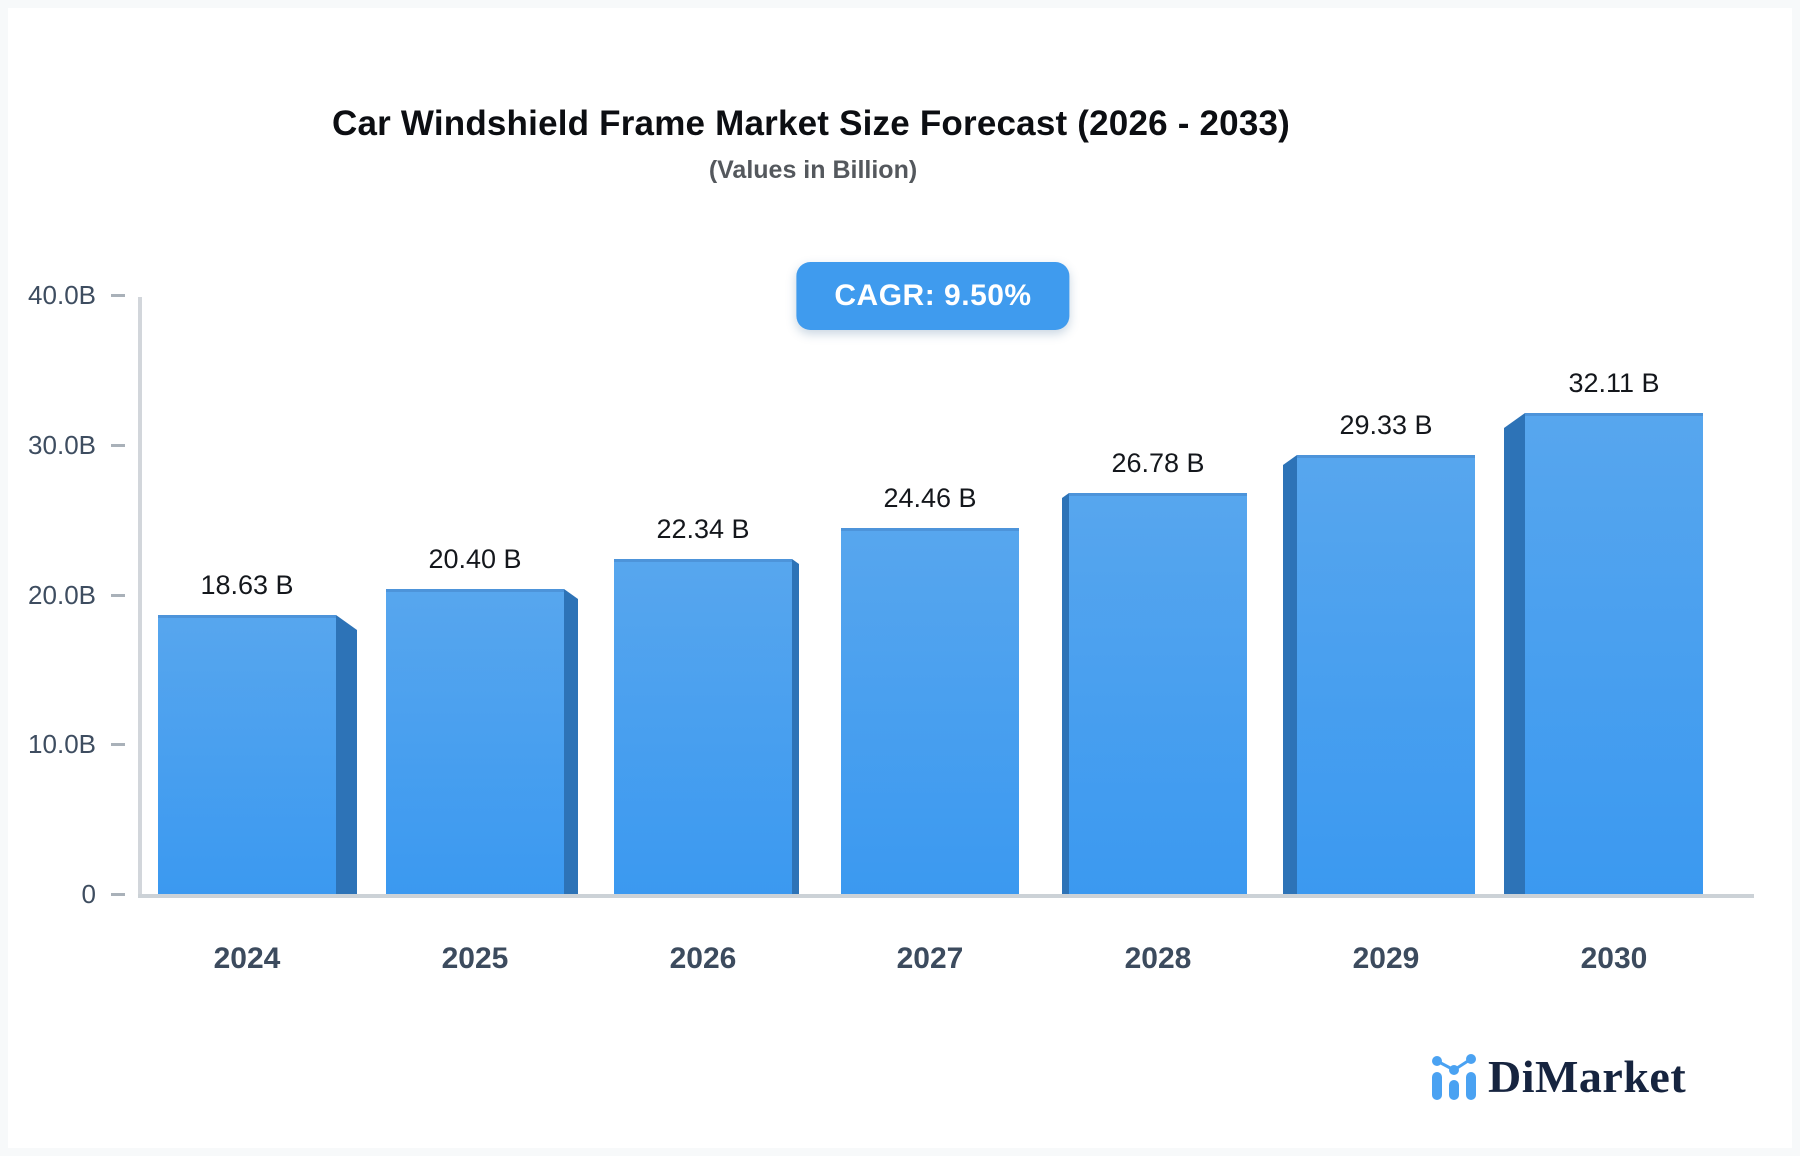 This screenshot has width=1800, height=1156. What do you see at coordinates (62, 445) in the screenshot?
I see `y-tick-label: 30.0B` at bounding box center [62, 445].